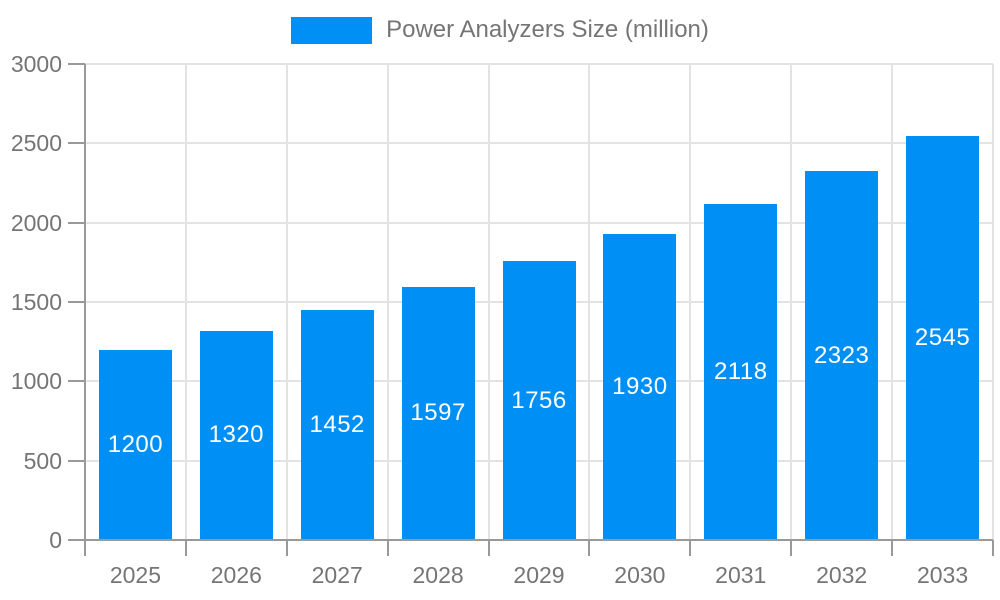 The image size is (1000, 600). Describe the element at coordinates (42, 460) in the screenshot. I see `y-axis-tick-label: 500` at that location.